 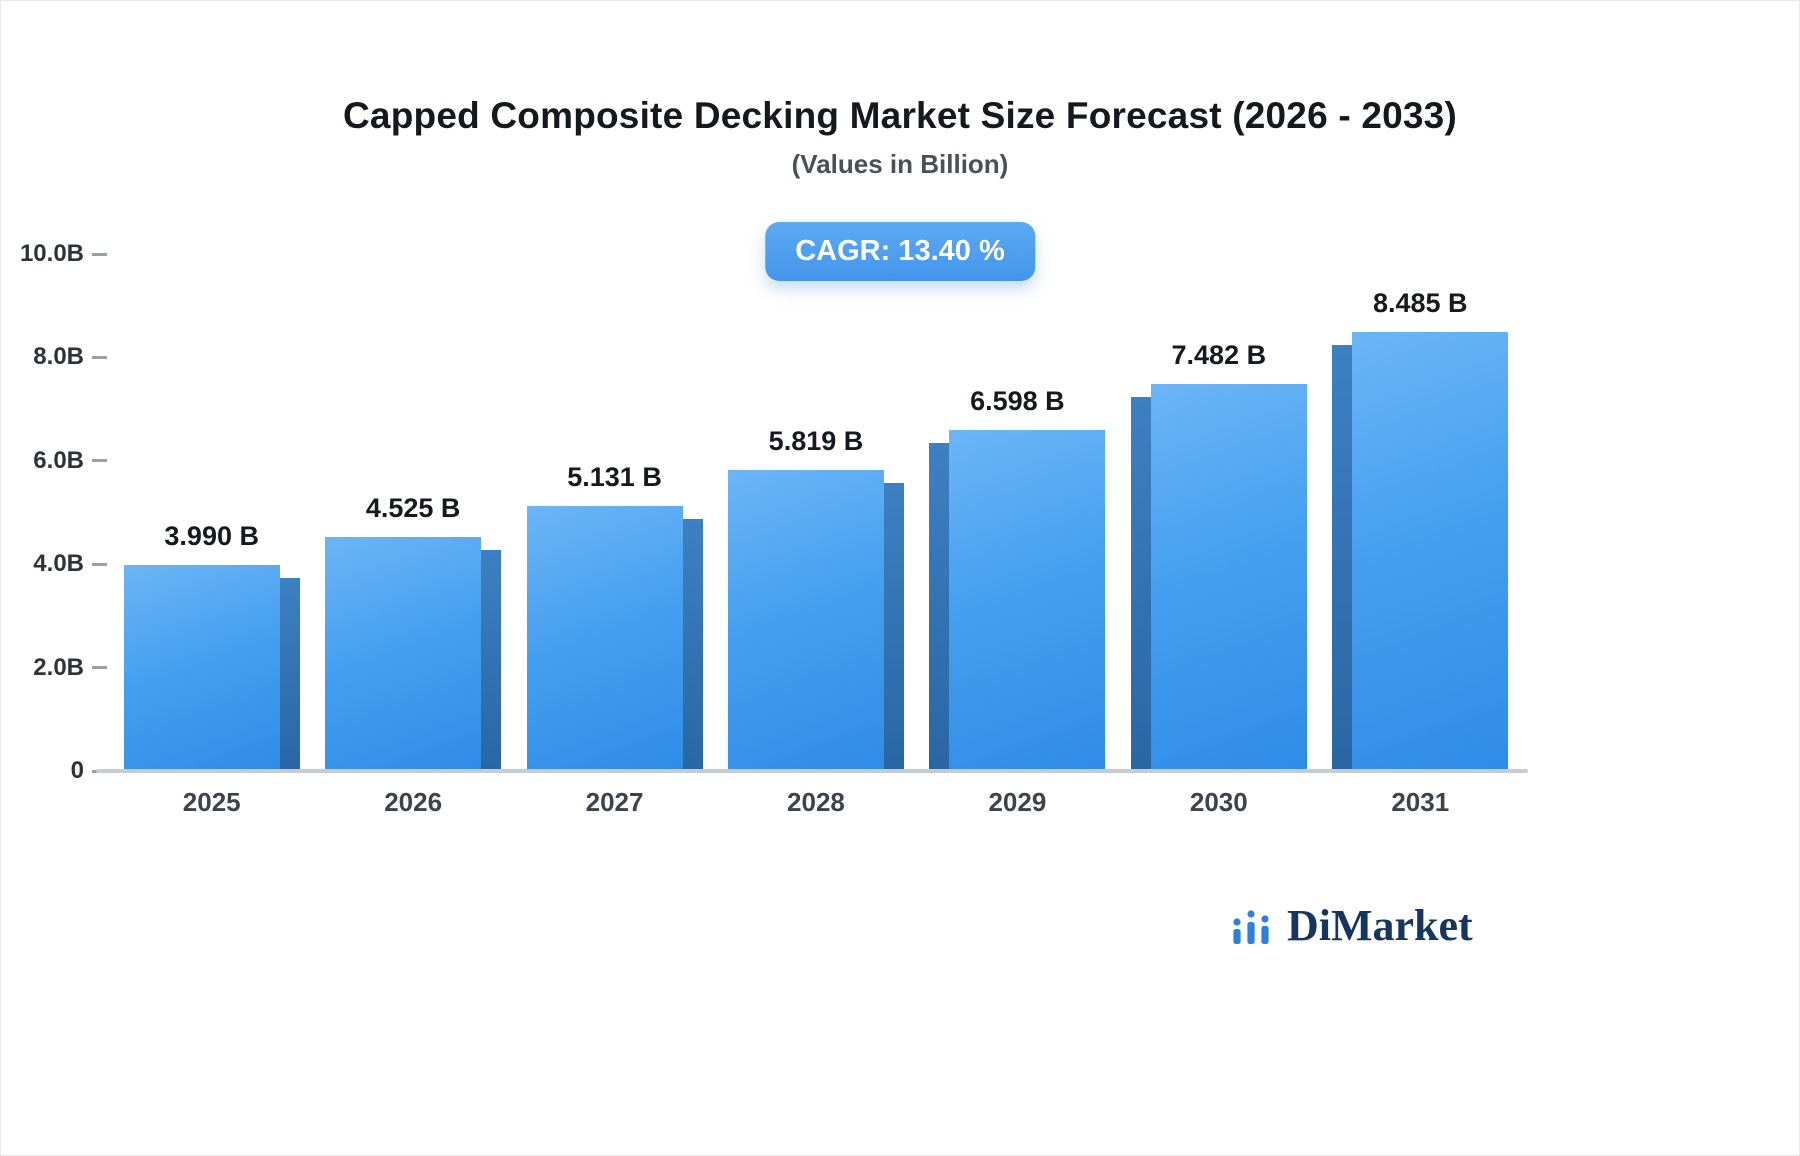 I want to click on x-axis-label: 2030, so click(x=1218, y=802).